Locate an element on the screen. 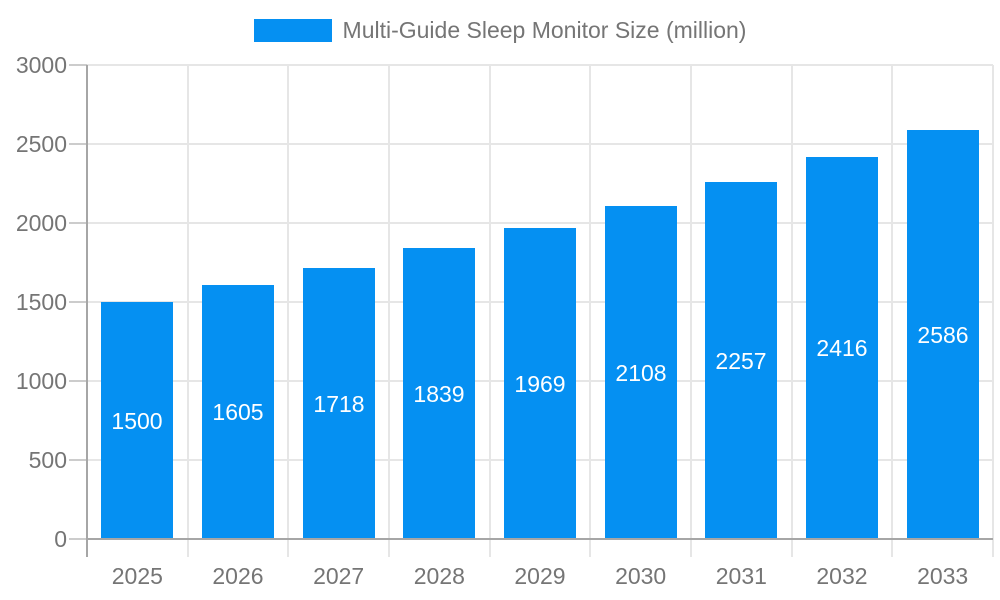 This screenshot has width=1000, height=600. y-axis-line is located at coordinates (87, 311).